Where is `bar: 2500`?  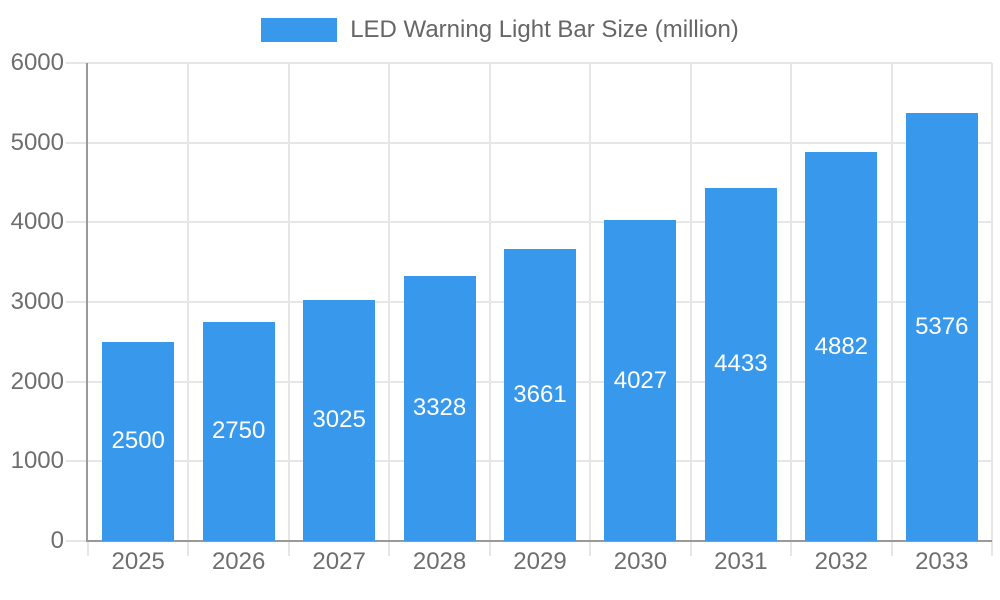
bar: 2500 is located at coordinates (138, 441).